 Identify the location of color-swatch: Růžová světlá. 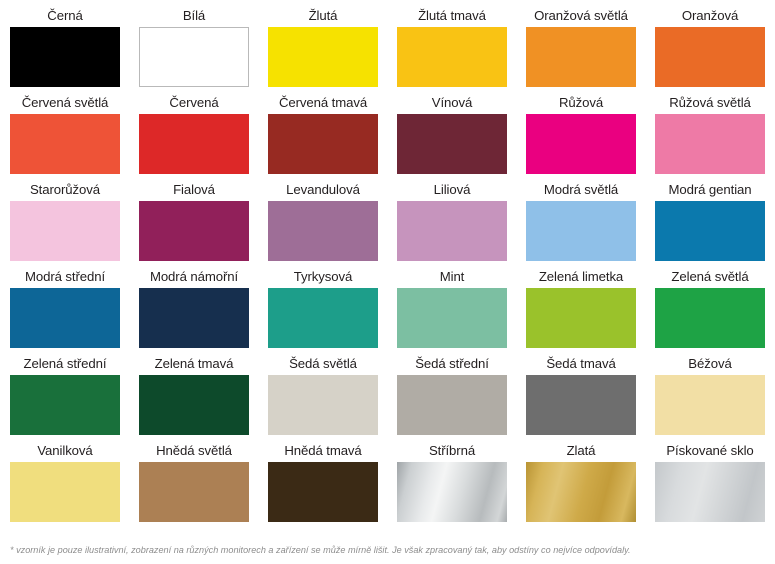
(710, 135).